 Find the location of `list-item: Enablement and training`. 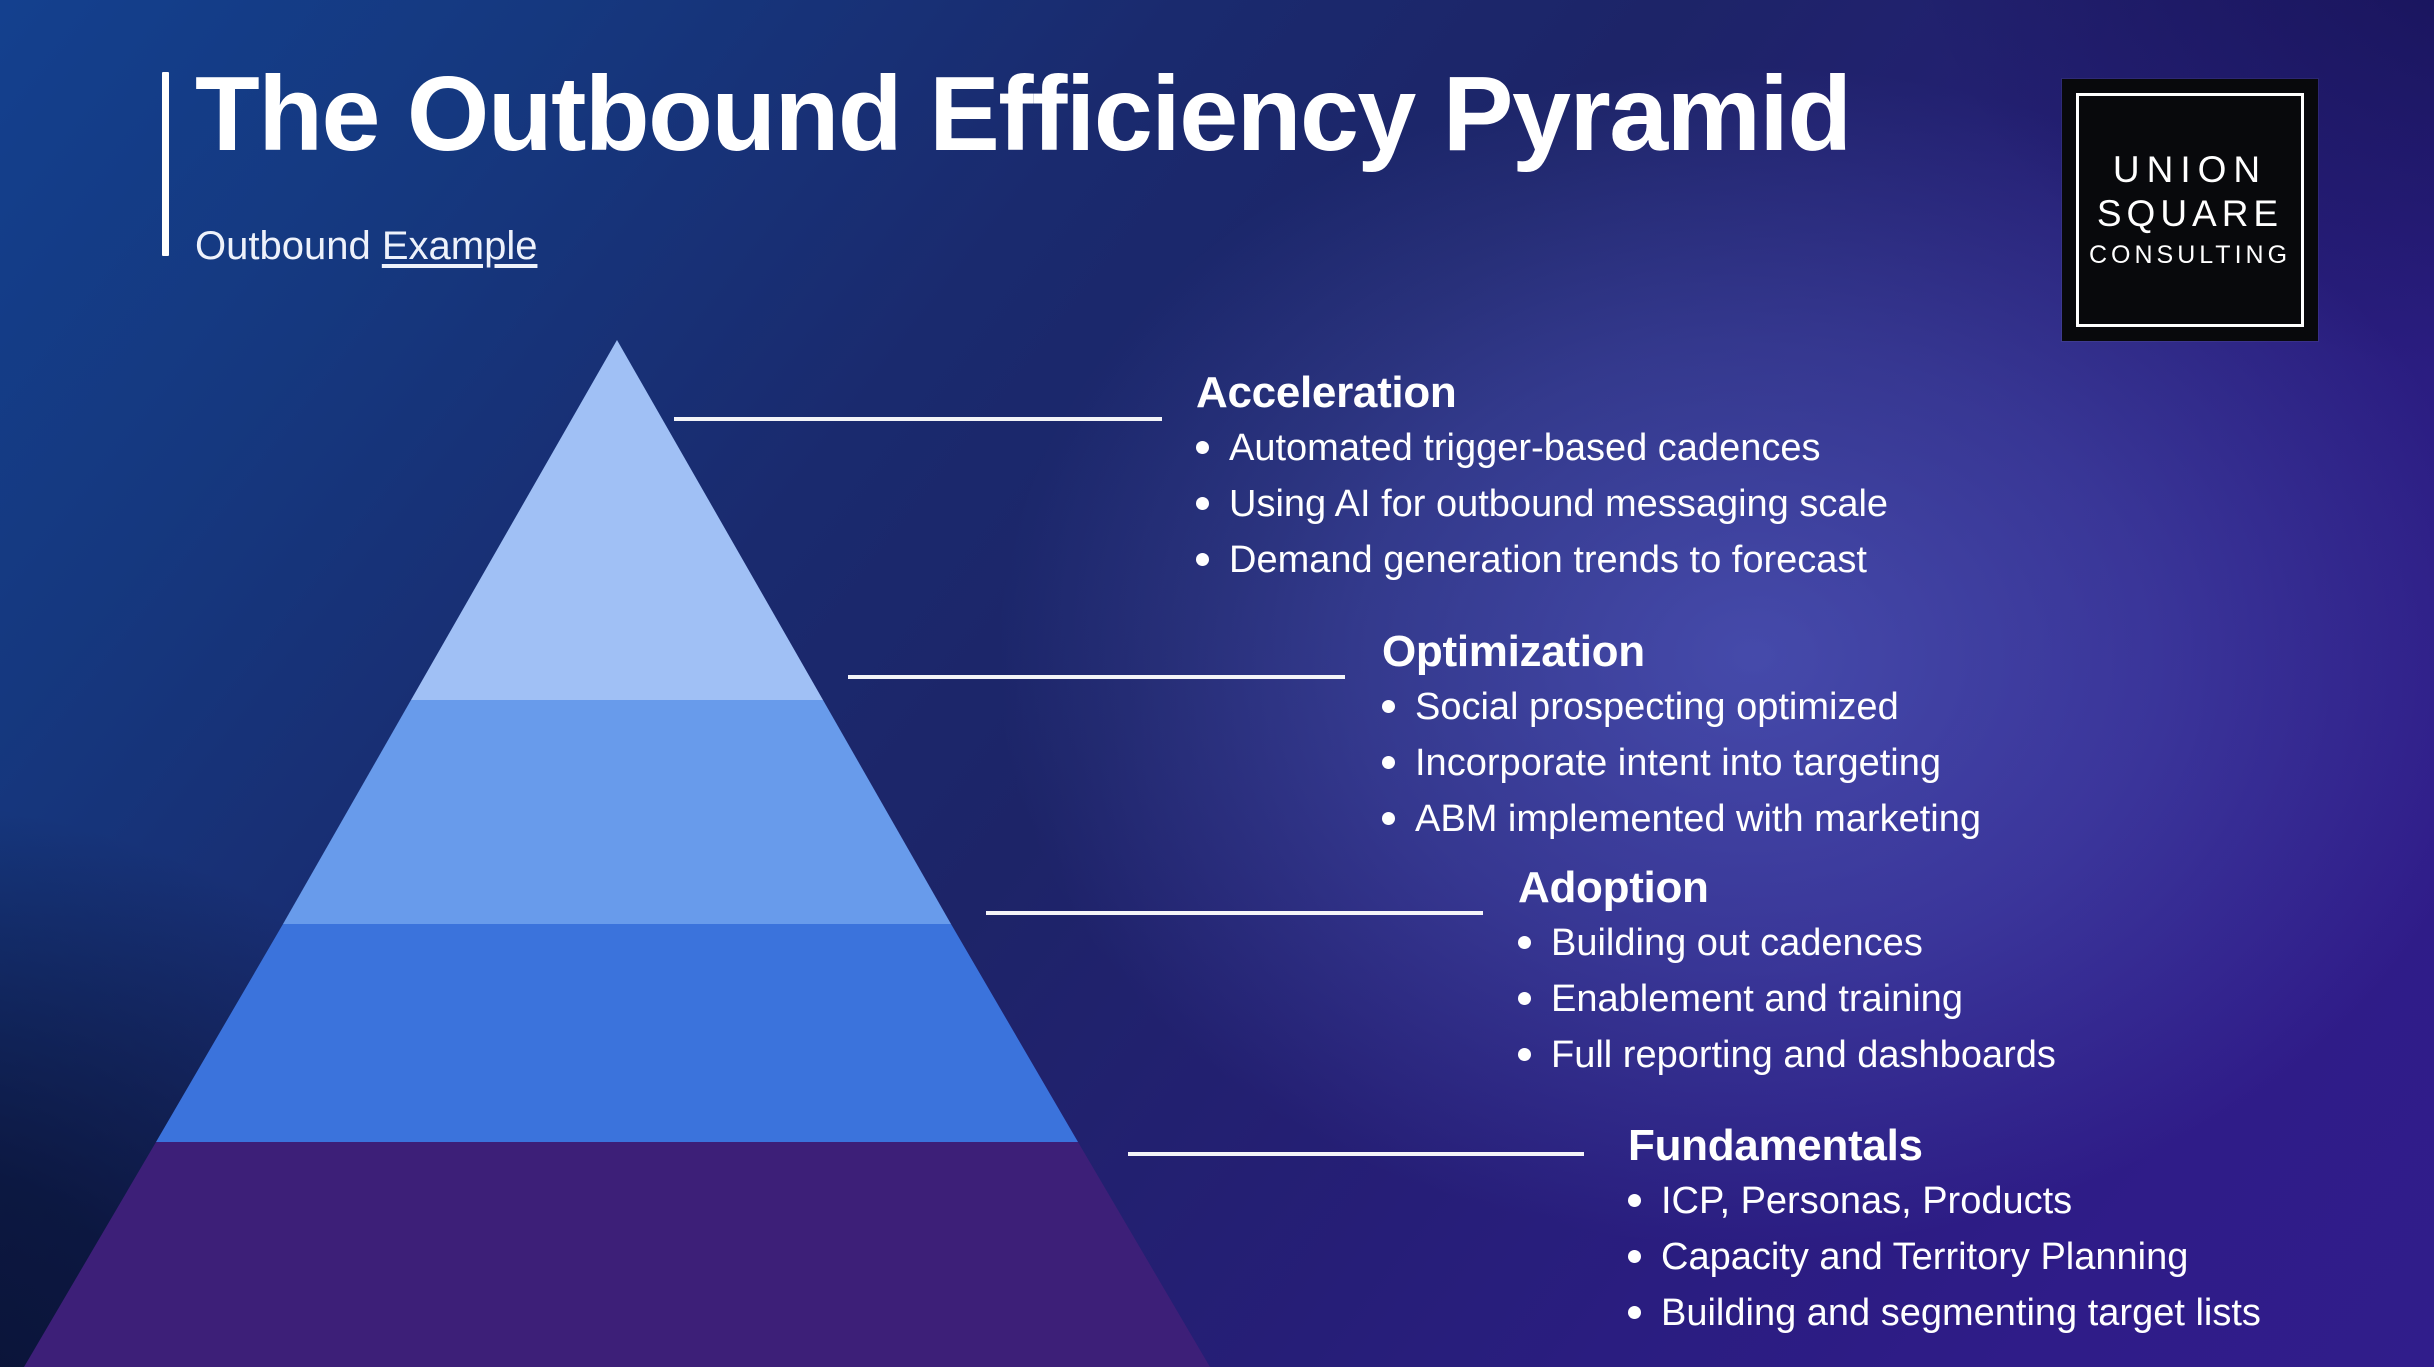

list-item: Enablement and training is located at coordinates (1787, 999).